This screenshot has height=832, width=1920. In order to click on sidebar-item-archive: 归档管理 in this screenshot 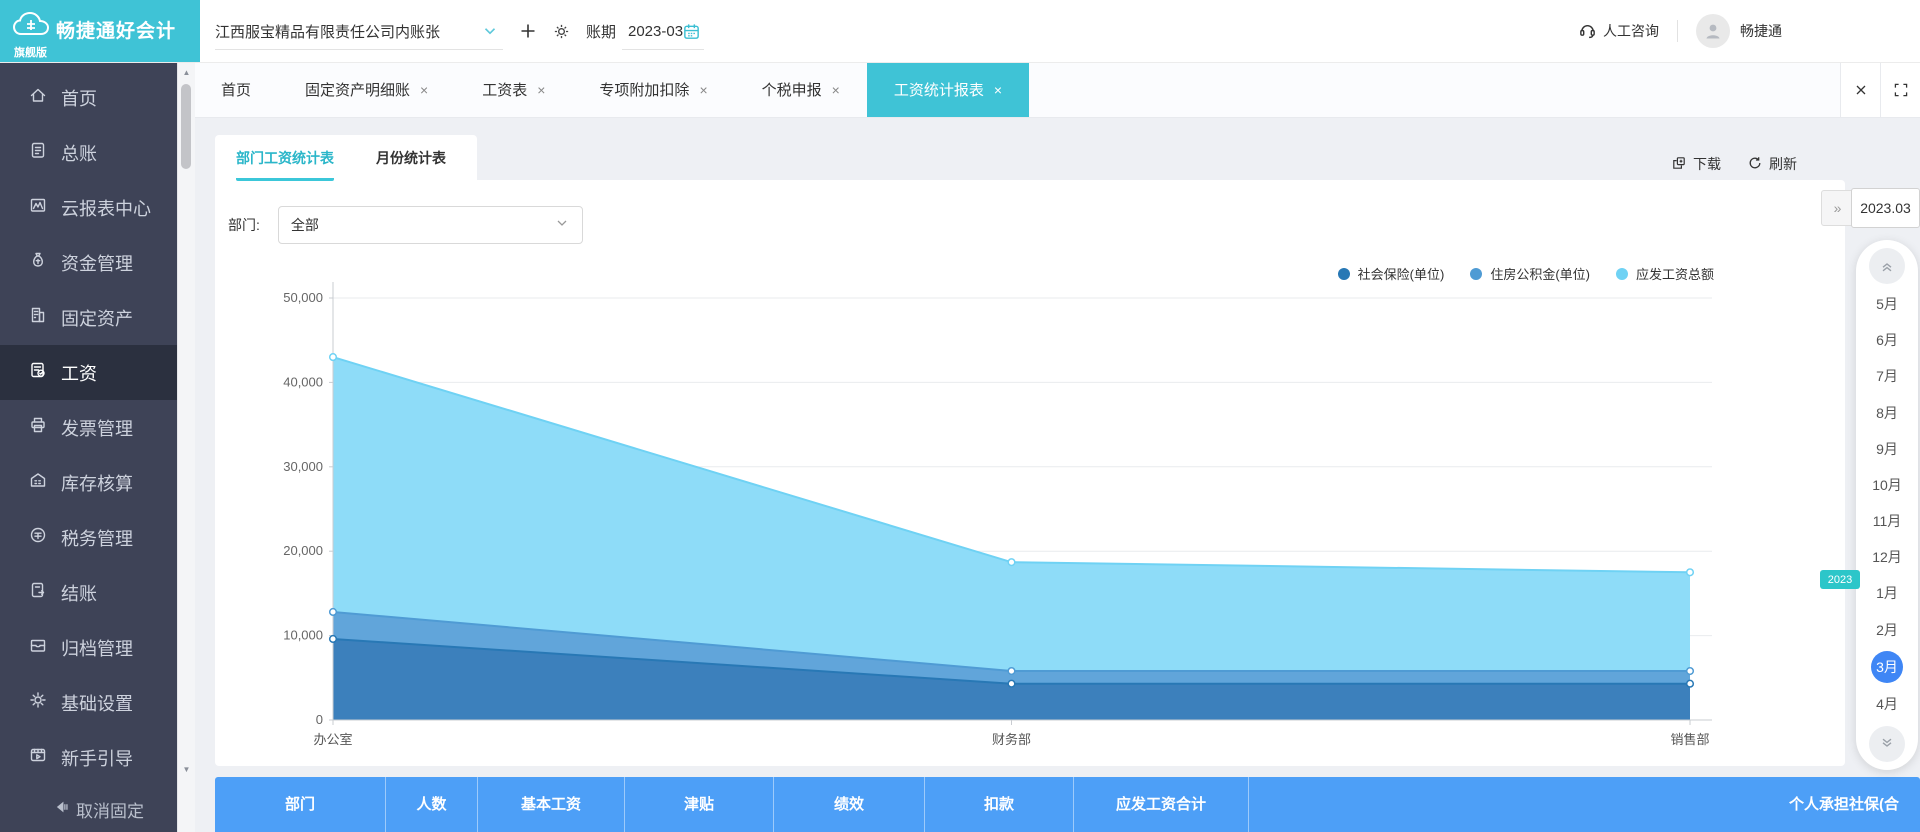, I will do `click(88, 647)`.